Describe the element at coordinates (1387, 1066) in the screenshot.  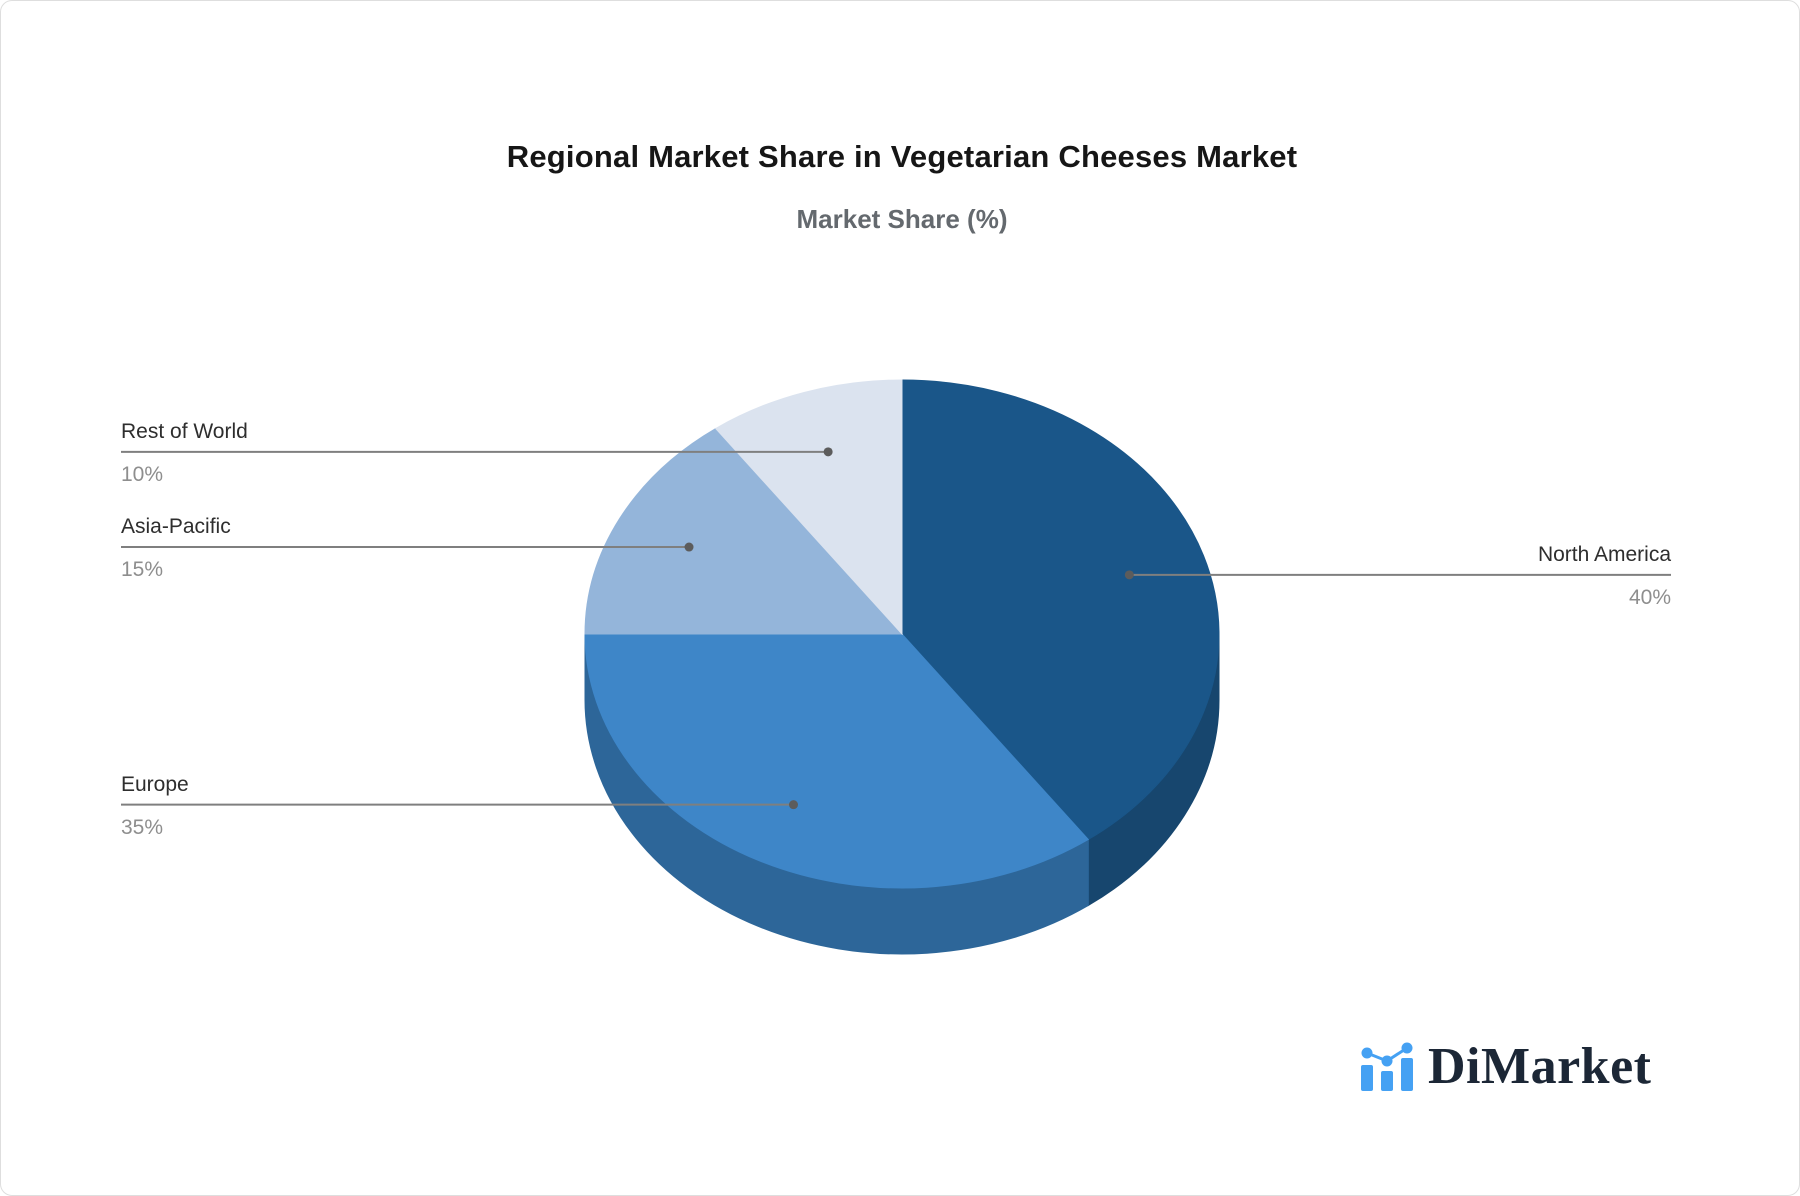
I see `bar-chart-logo-icon` at that location.